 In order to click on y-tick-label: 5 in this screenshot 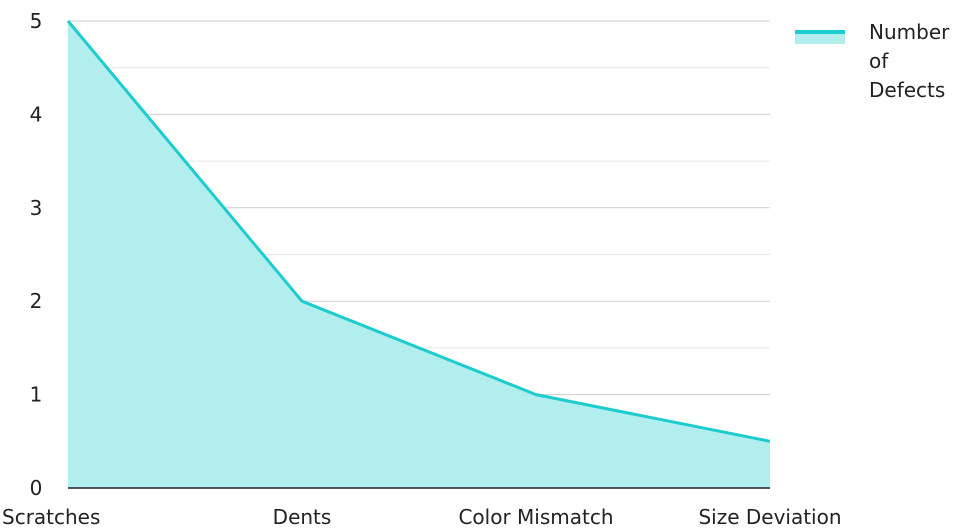, I will do `click(36, 21)`.